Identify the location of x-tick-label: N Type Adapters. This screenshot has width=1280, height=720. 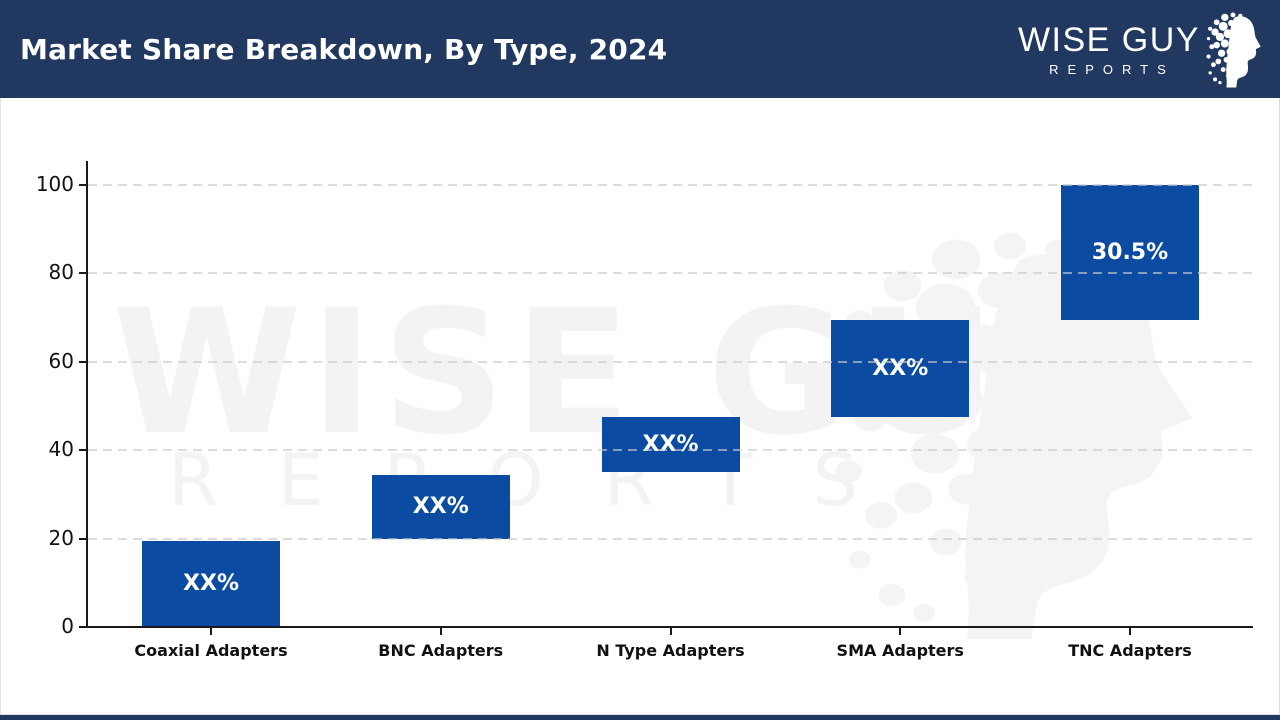
(670, 650).